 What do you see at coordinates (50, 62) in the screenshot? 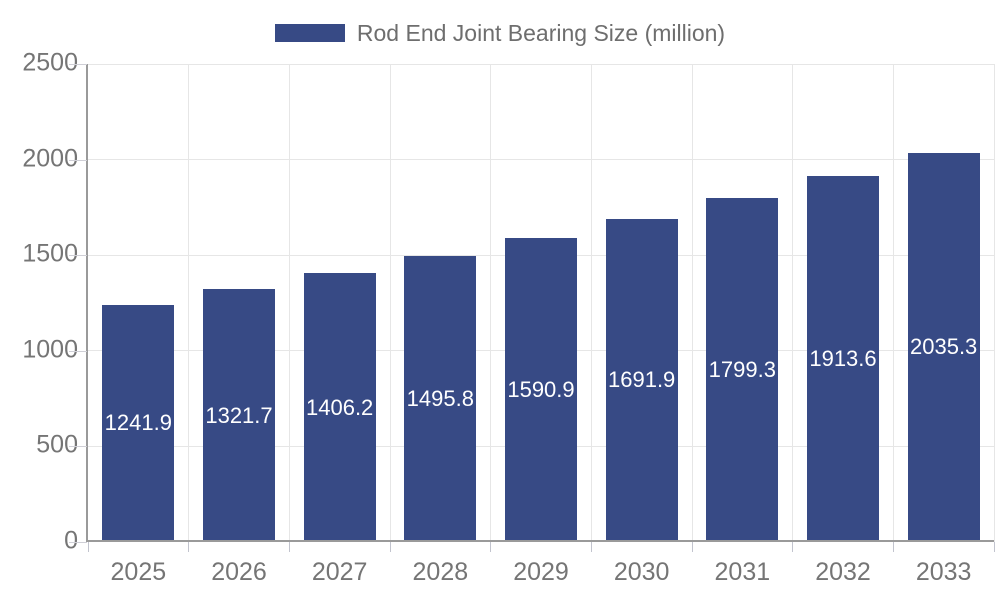
I see `y-axis-tick-label: 2500` at bounding box center [50, 62].